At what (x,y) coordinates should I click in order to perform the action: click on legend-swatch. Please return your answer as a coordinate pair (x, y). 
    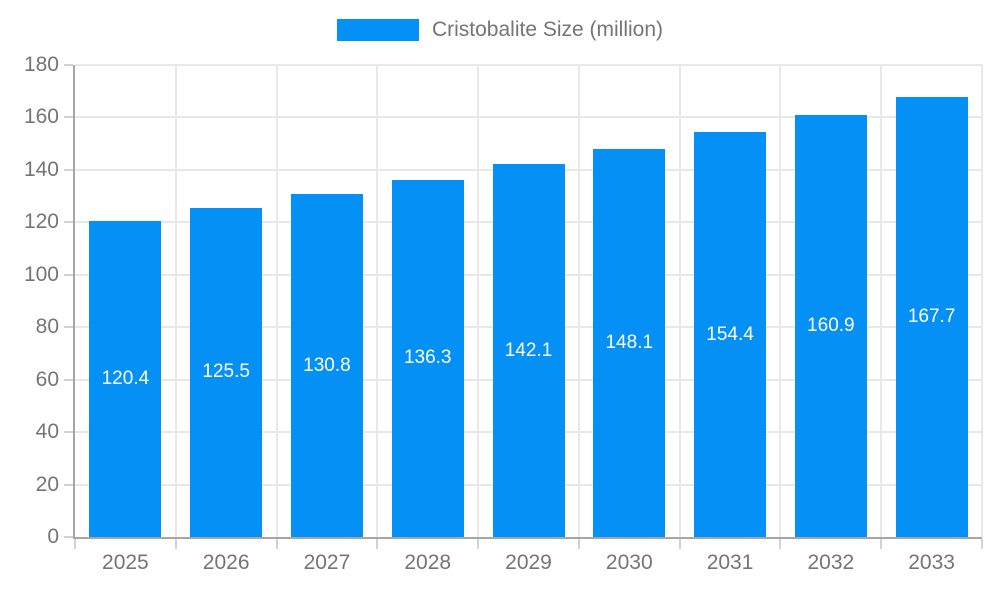
    Looking at the image, I should click on (377, 30).